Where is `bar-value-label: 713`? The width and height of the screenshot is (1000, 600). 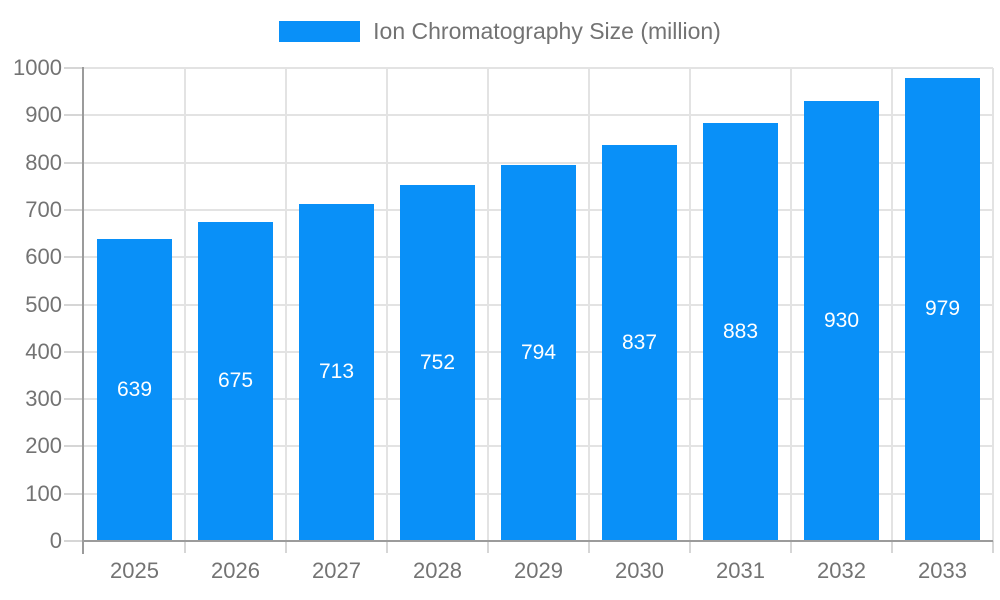 bar-value-label: 713 is located at coordinates (336, 372).